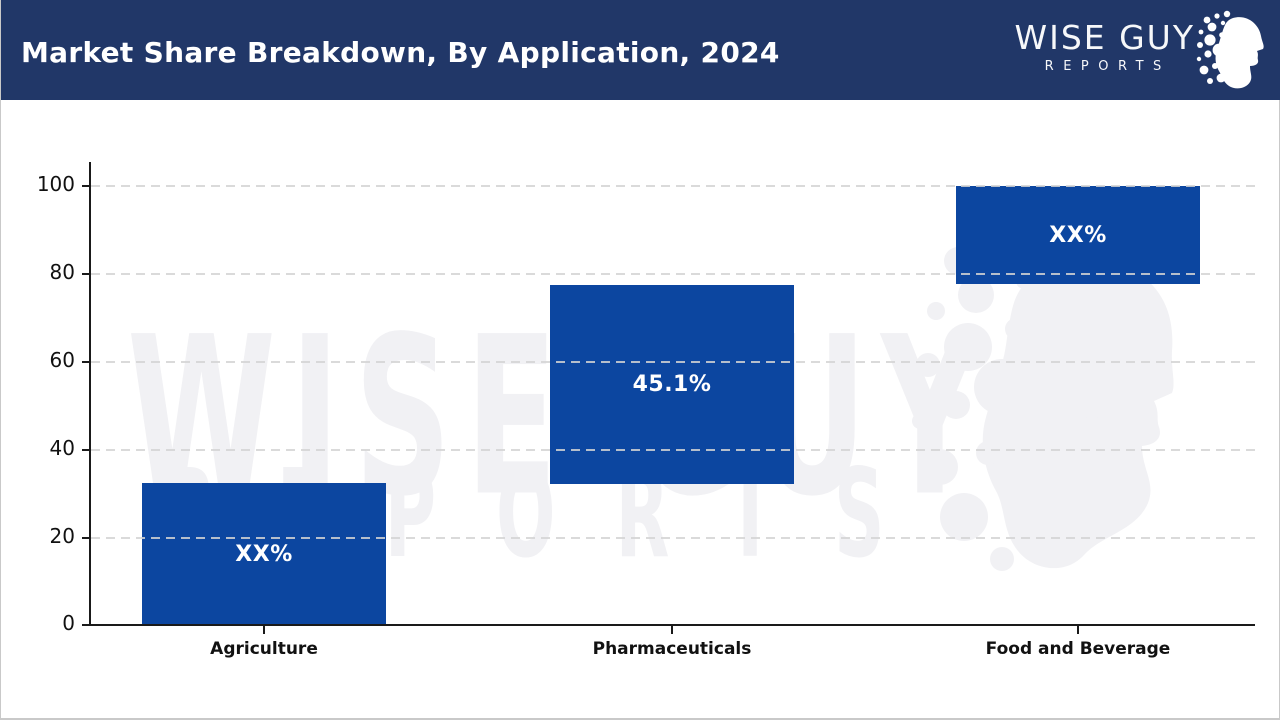 This screenshot has width=1280, height=720. Describe the element at coordinates (62, 536) in the screenshot. I see `y-tick-label-20: 20` at that location.